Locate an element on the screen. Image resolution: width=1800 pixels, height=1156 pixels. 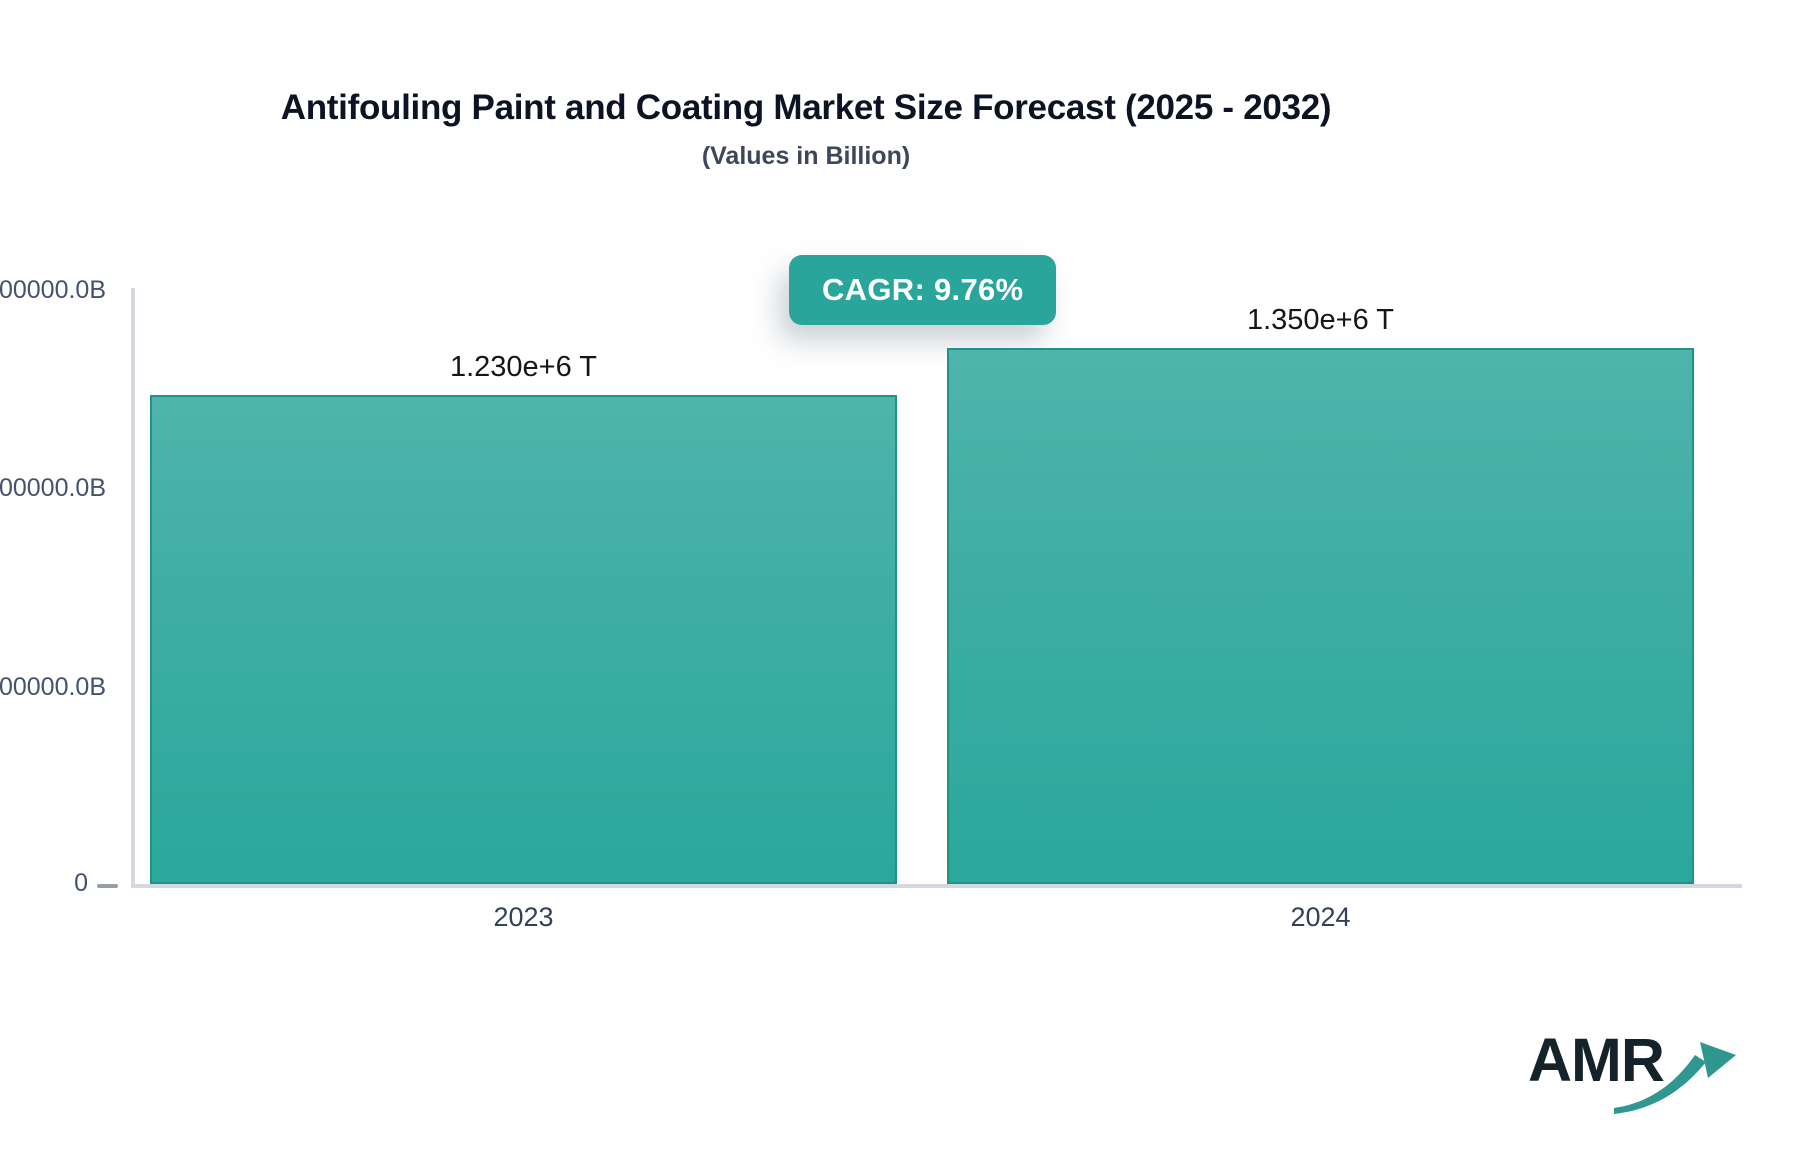
cagr-badge-label: CAGR: 9.76% is located at coordinates (923, 289).